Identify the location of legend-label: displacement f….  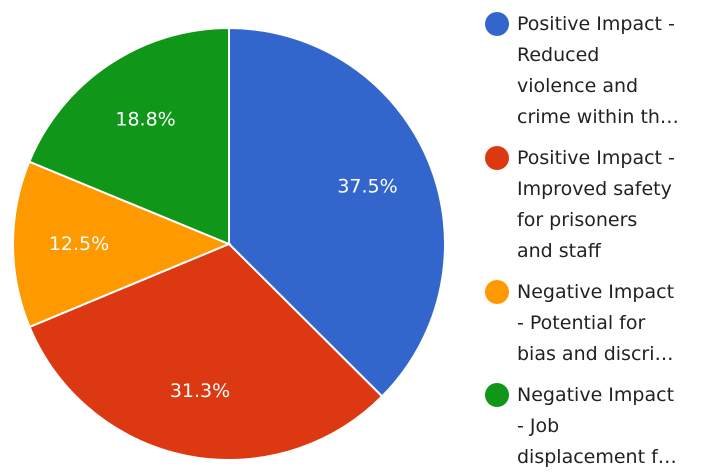
(597, 457).